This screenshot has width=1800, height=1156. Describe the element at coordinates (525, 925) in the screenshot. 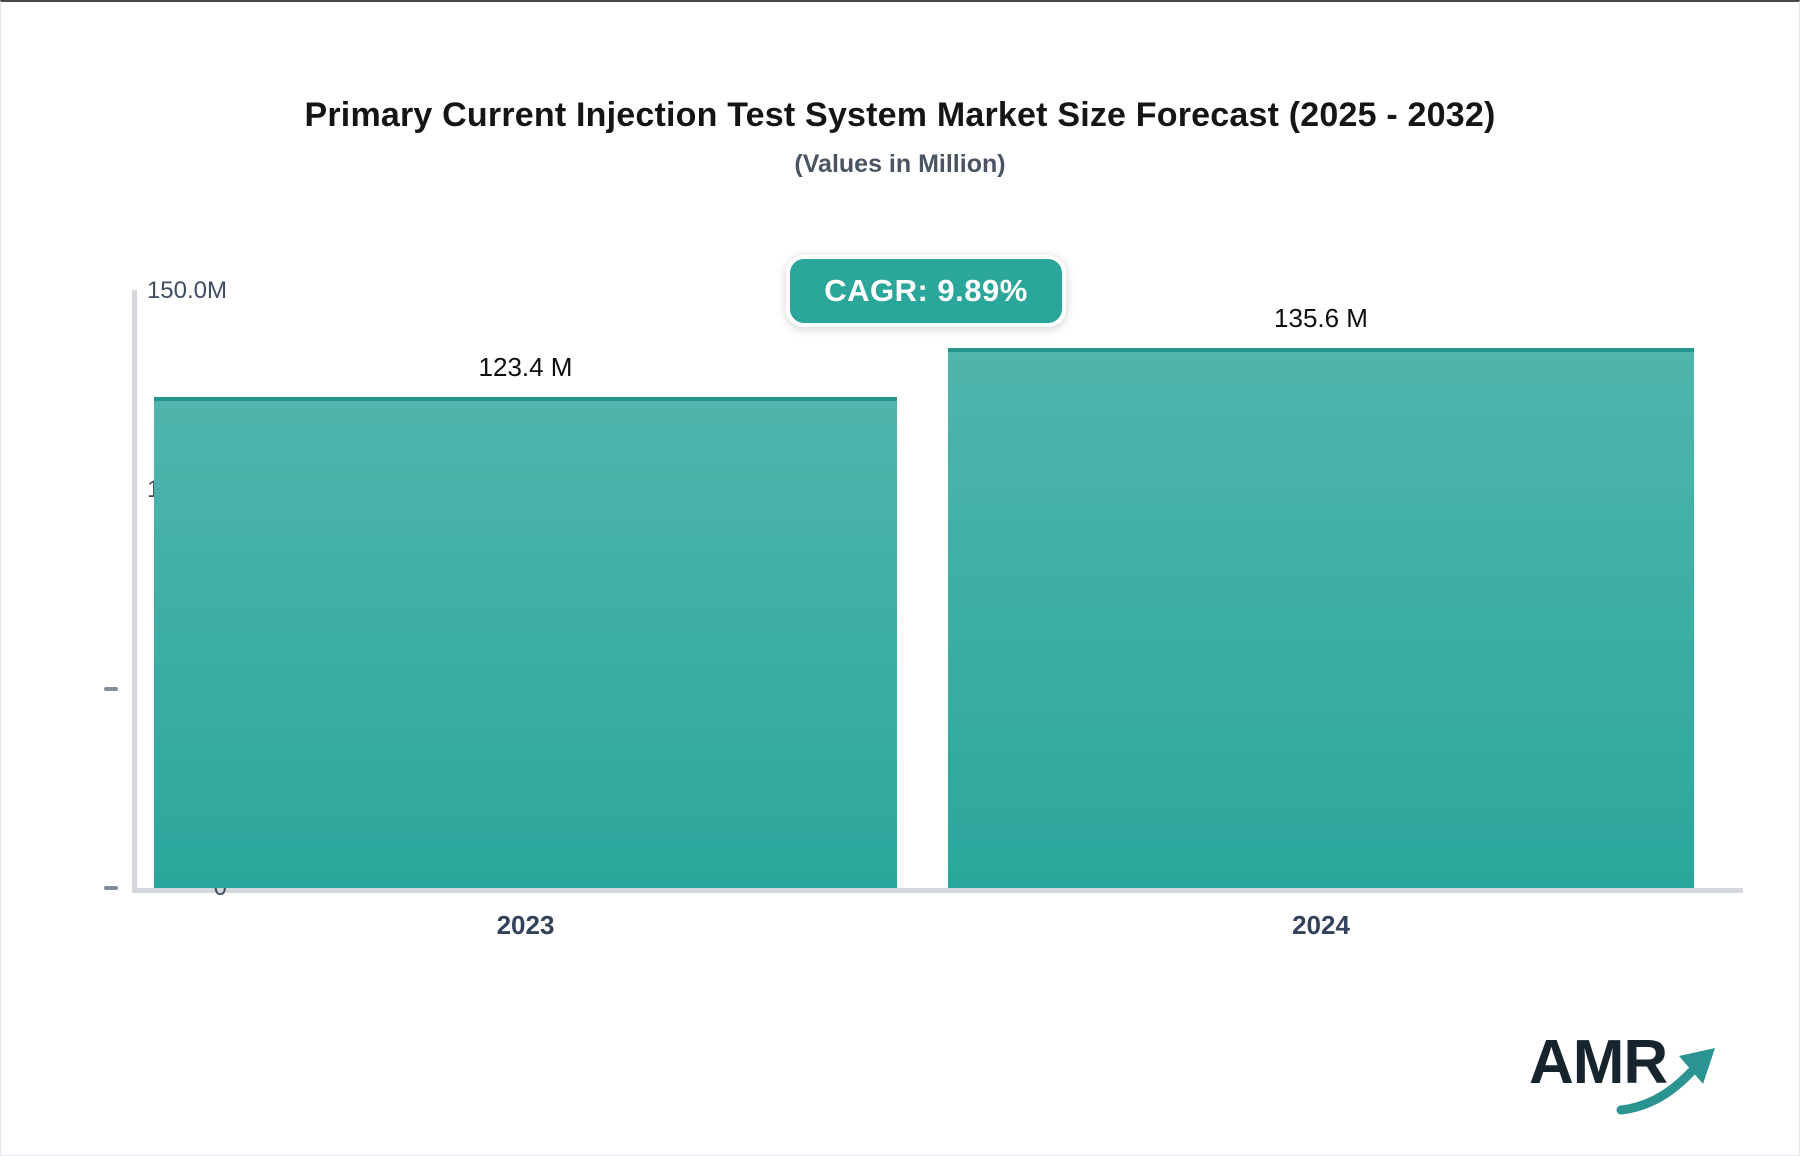

I see `x-axis-category-label: 2023` at that location.